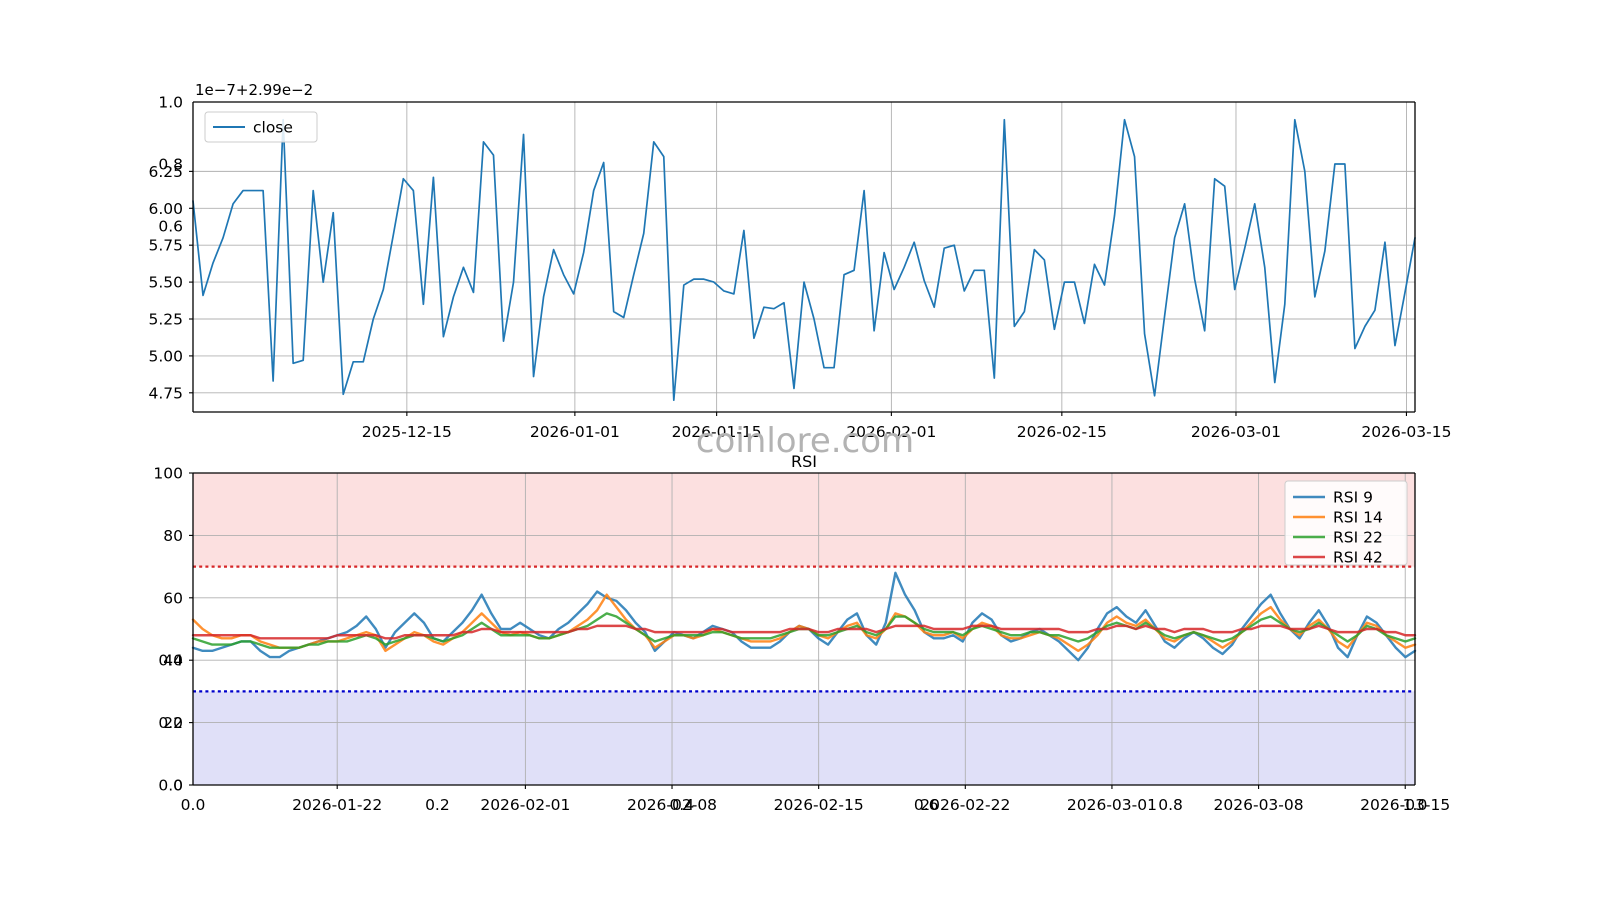 This screenshot has width=1600, height=900. Describe the element at coordinates (926, 805) in the screenshot. I see `rsi-secondary-xtick-label: 0.6` at that location.